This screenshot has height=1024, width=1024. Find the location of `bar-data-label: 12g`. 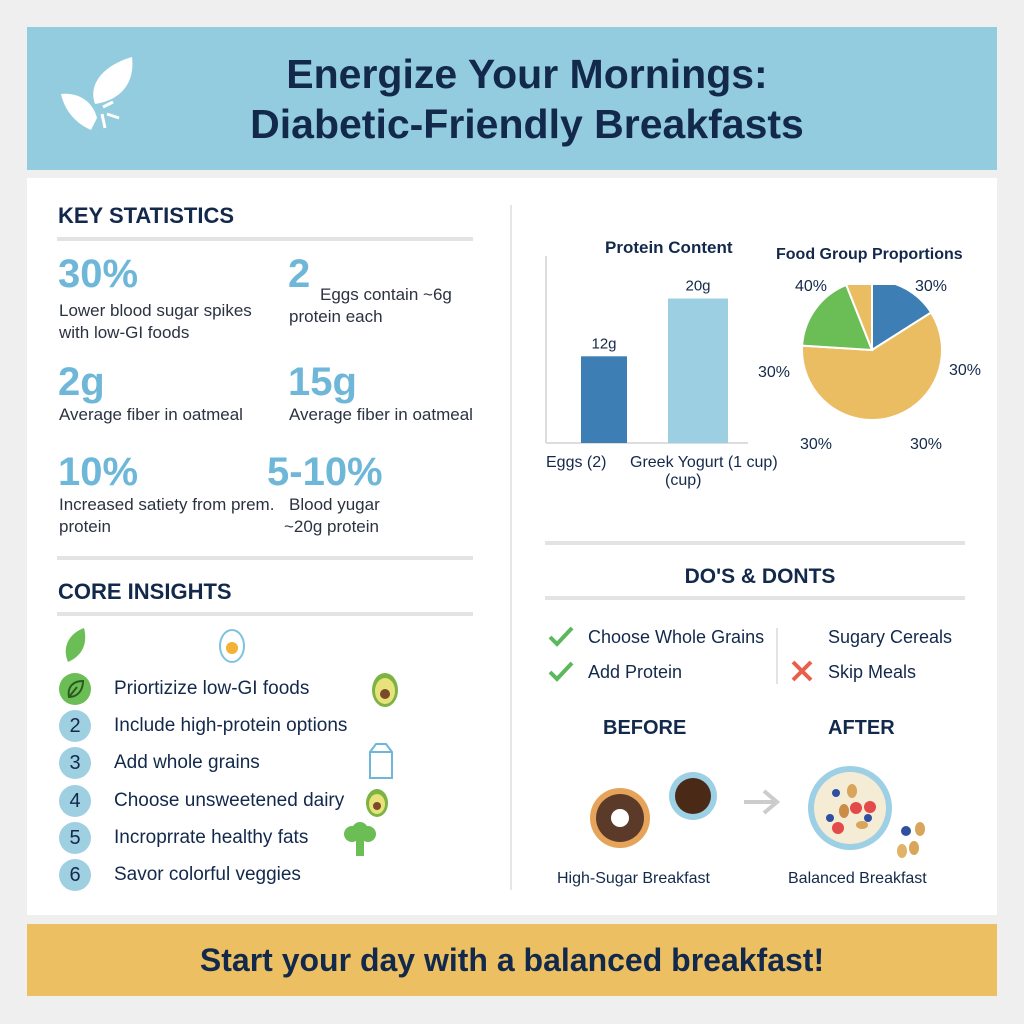

bar-data-label: 12g is located at coordinates (603, 343).